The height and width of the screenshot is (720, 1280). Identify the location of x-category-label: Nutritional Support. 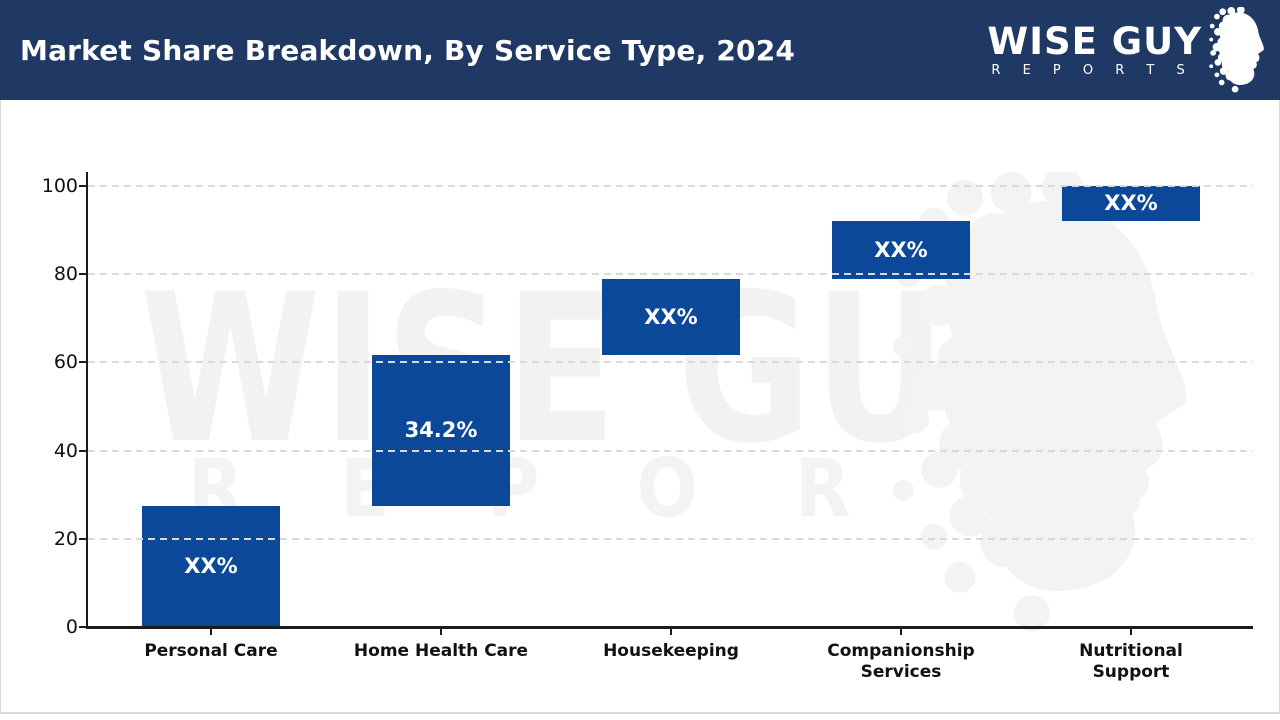
(1131, 661).